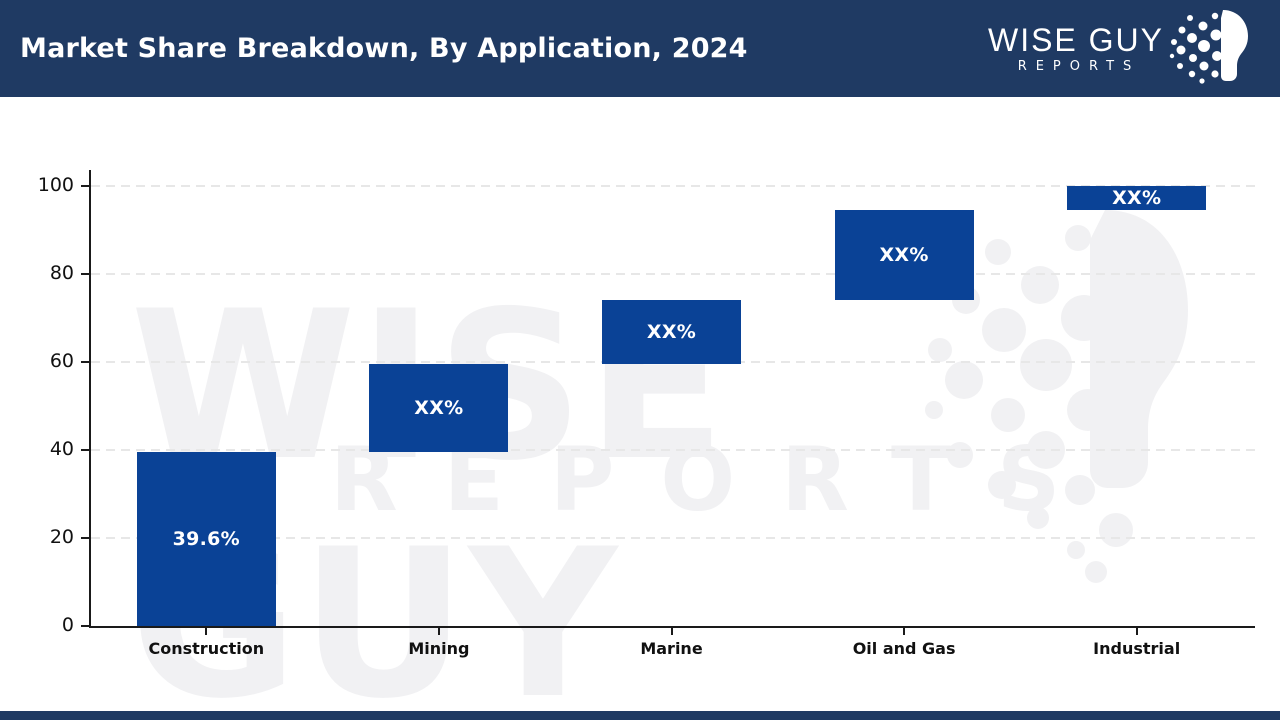 The height and width of the screenshot is (720, 1280). What do you see at coordinates (1075, 40) in the screenshot?
I see `logo-wordmark: WISE GUY` at bounding box center [1075, 40].